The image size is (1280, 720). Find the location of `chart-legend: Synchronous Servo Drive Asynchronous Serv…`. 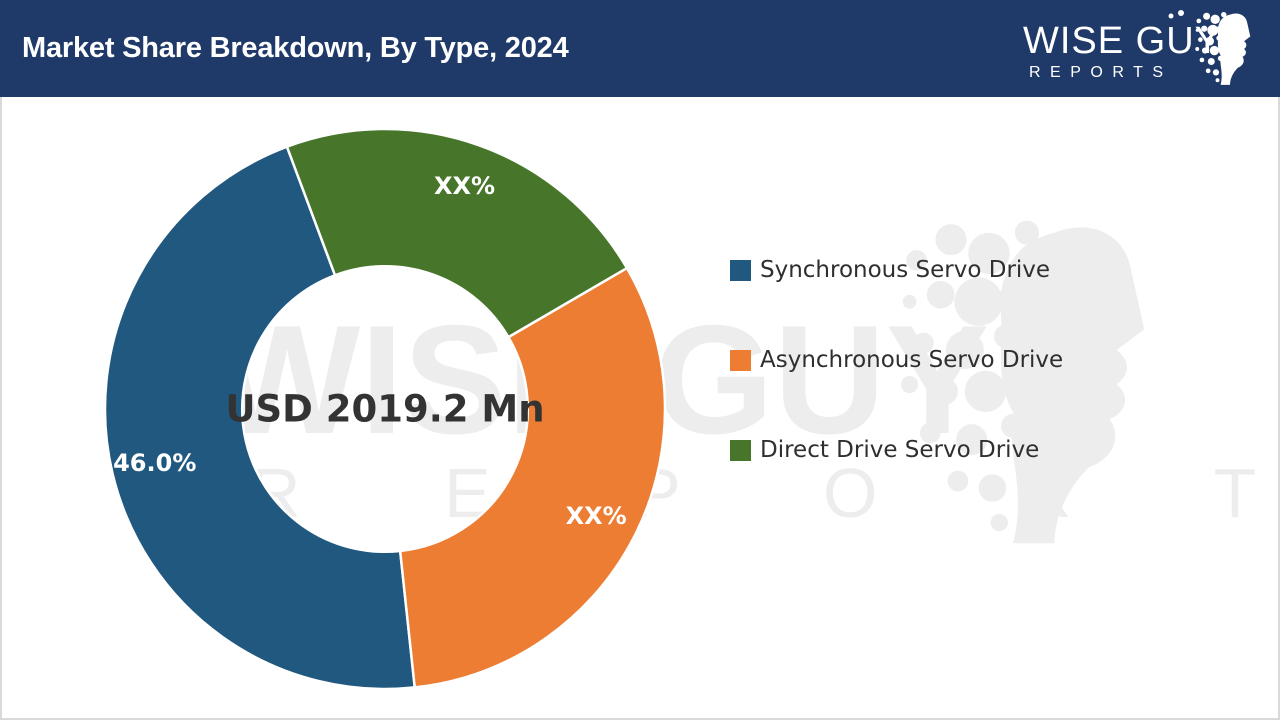

chart-legend: Synchronous Servo Drive Asynchronous Serv… is located at coordinates (896, 360).